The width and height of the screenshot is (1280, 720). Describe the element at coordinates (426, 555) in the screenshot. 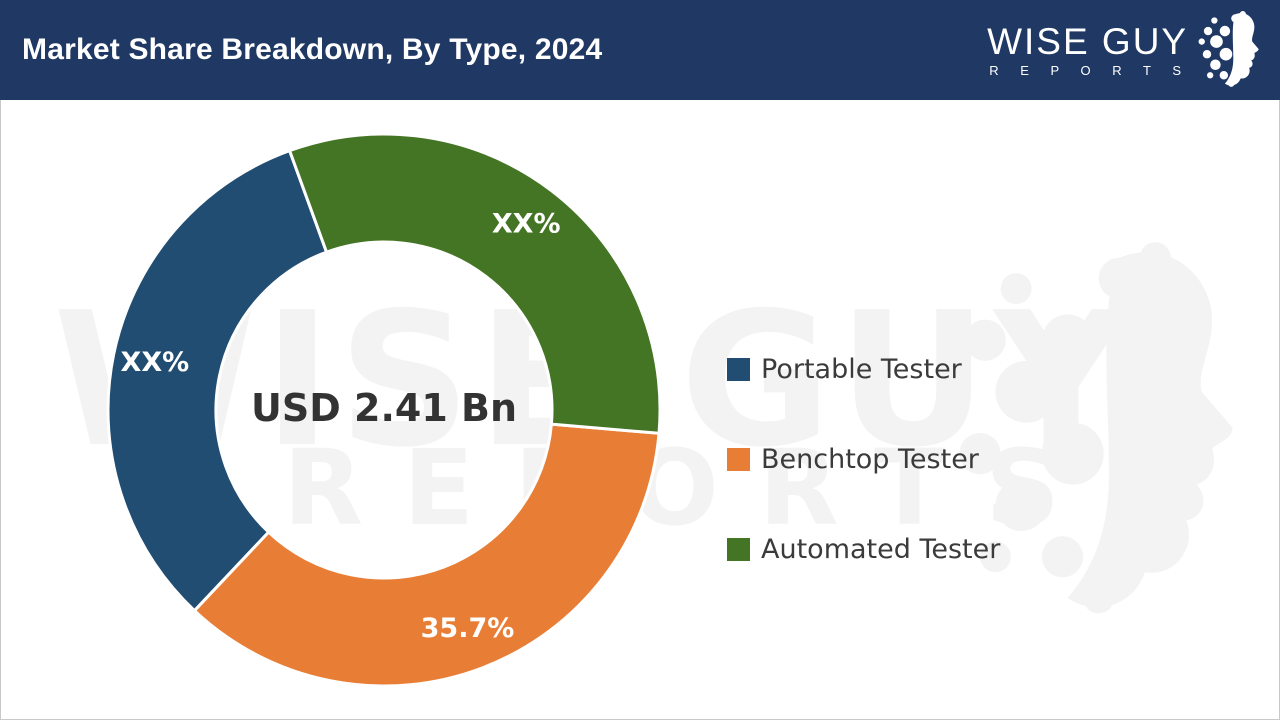

I see `donut-segment-benchtop-tester` at that location.